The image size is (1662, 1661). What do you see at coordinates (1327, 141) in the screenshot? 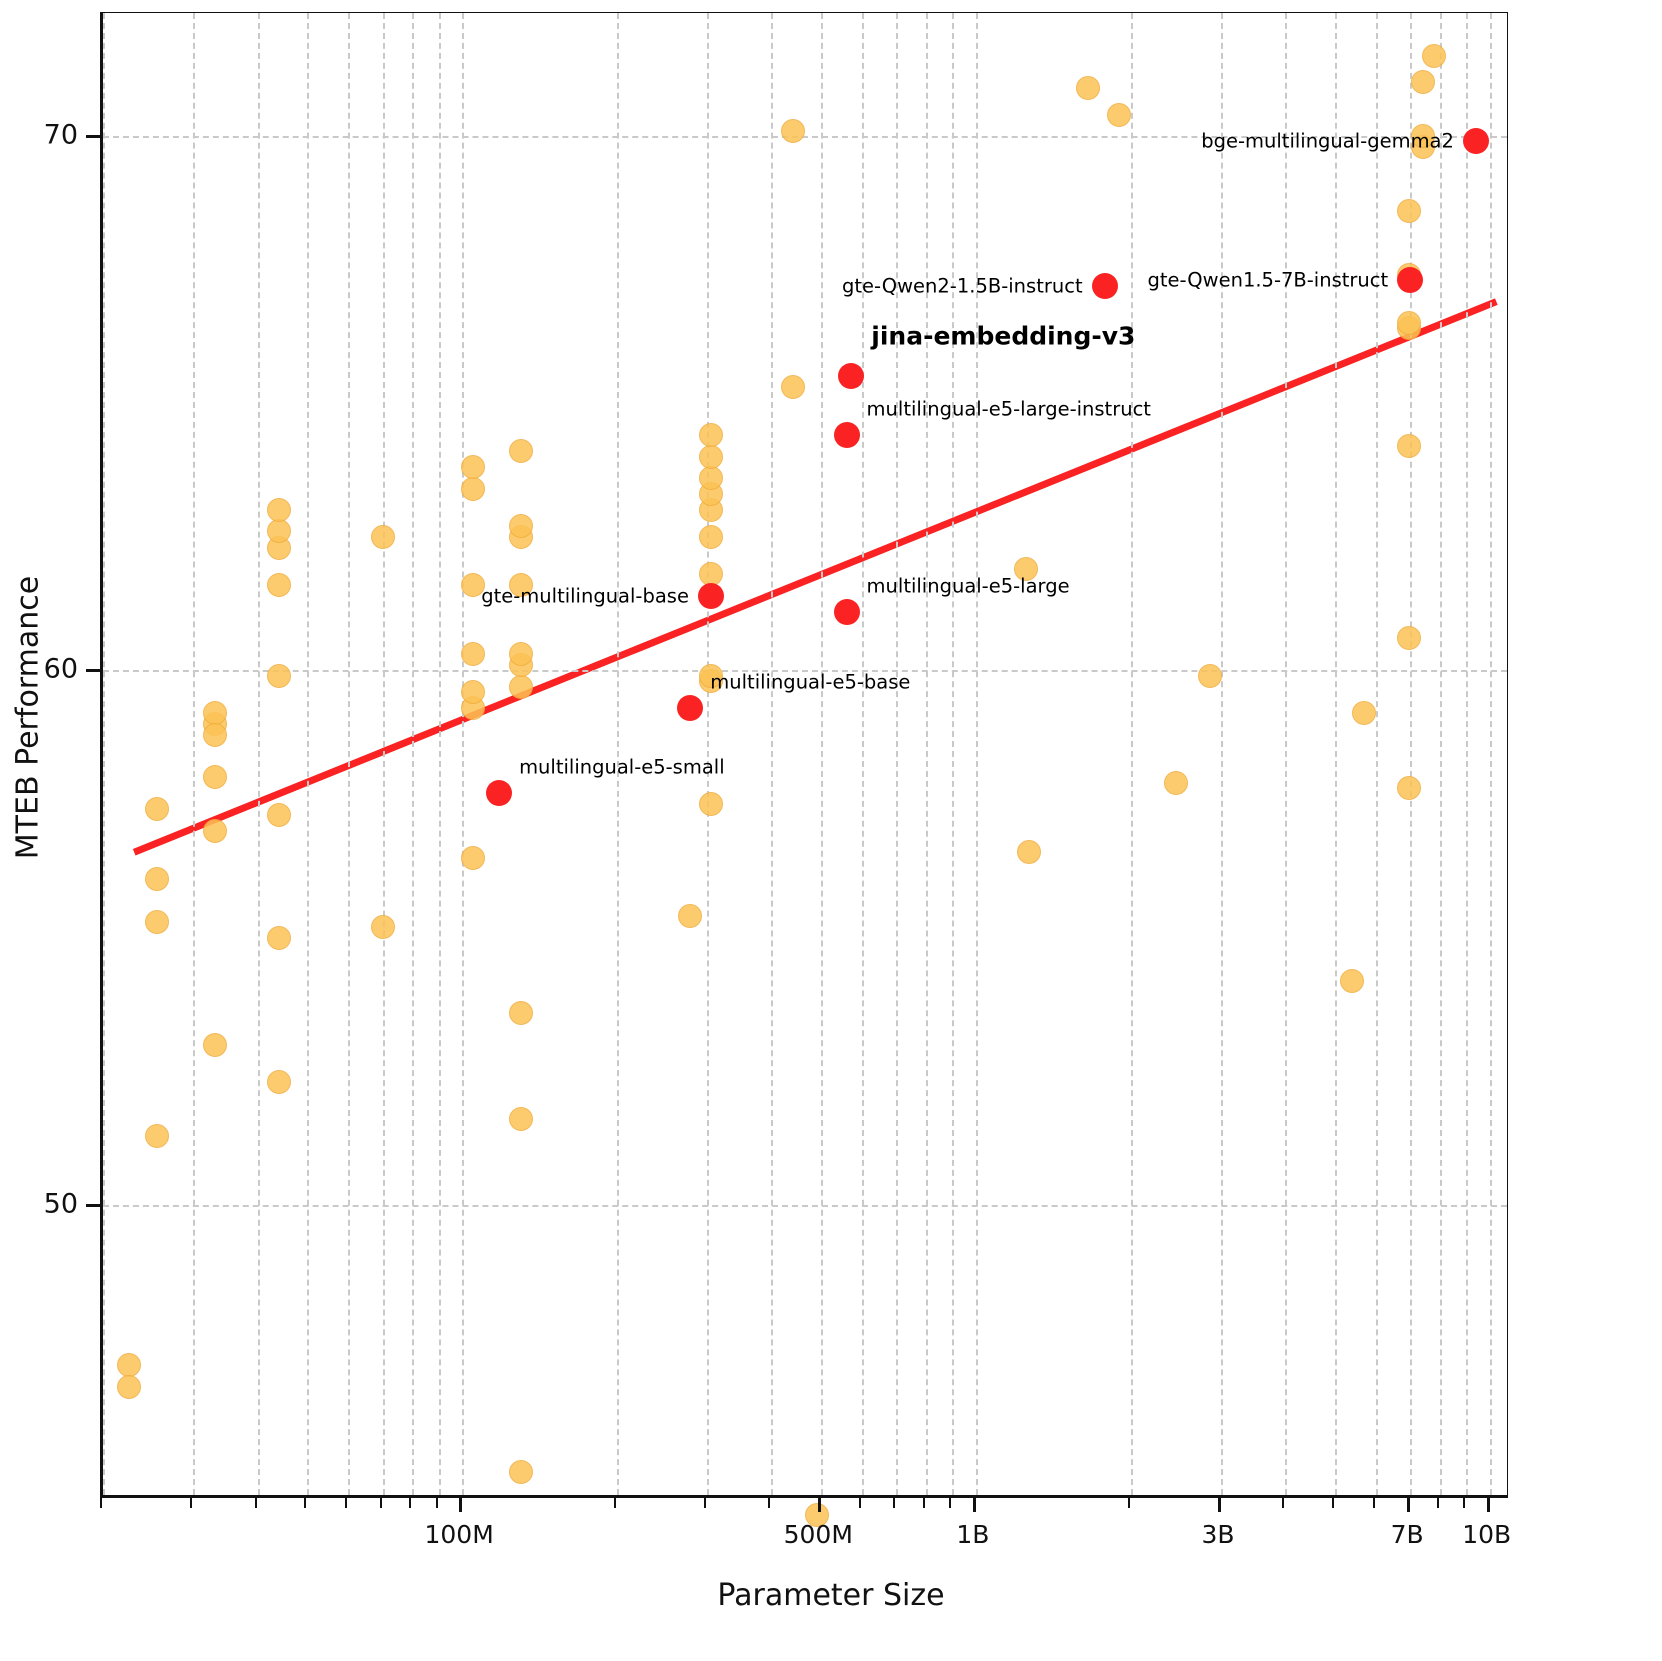
I see `point-annotation: bge-multilingual-gemma2` at bounding box center [1327, 141].